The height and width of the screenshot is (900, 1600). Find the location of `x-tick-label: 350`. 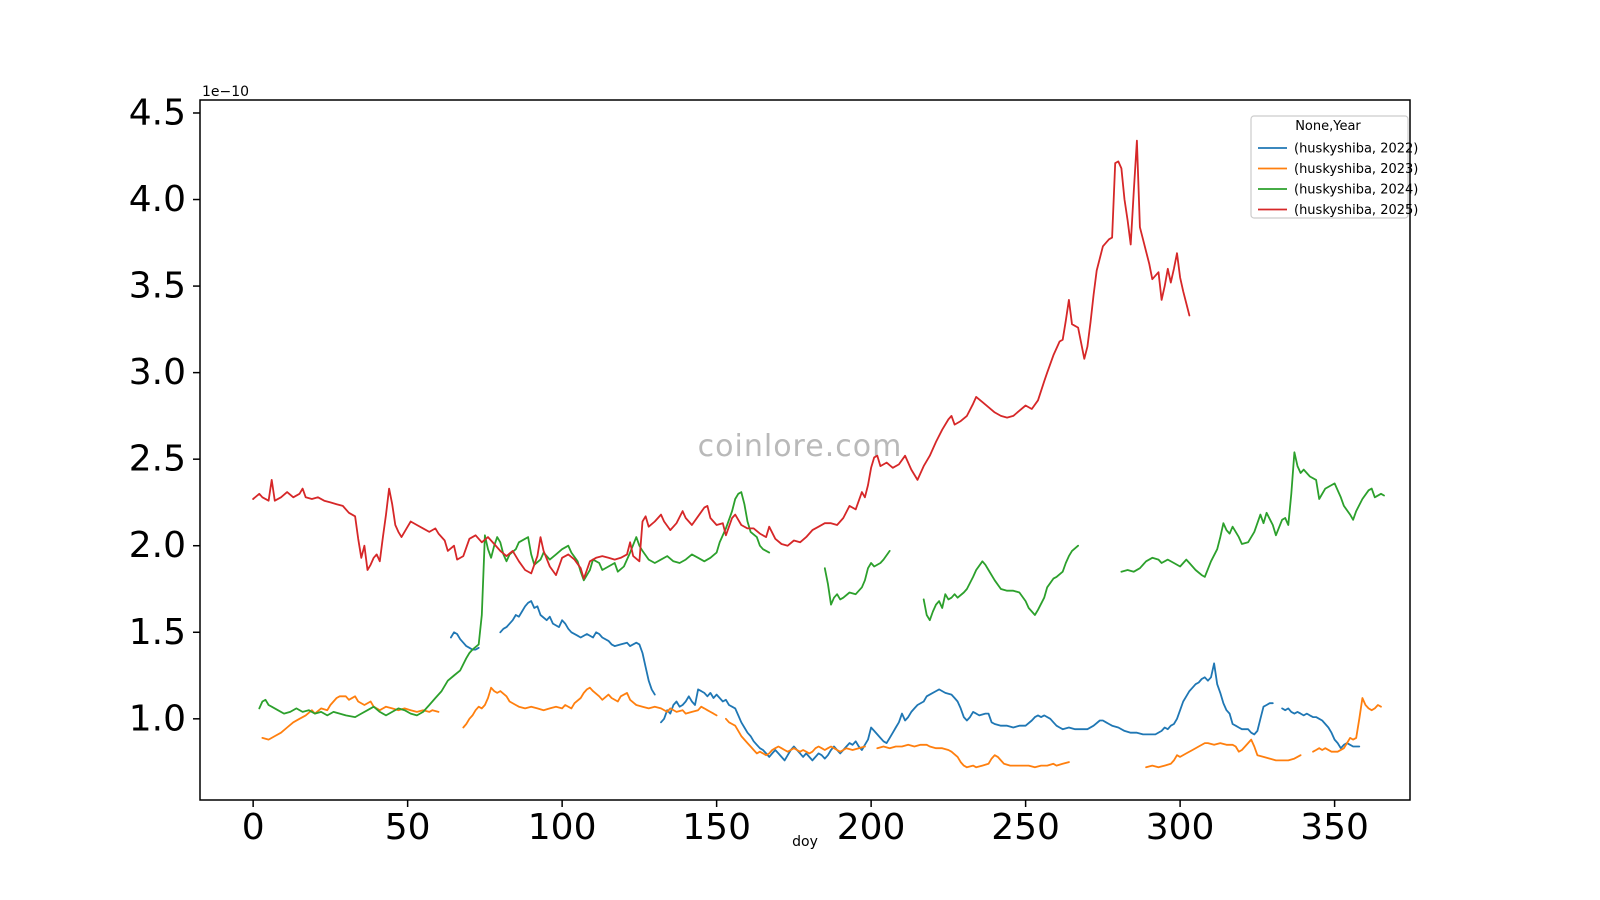

x-tick-label: 350 is located at coordinates (1334, 827).